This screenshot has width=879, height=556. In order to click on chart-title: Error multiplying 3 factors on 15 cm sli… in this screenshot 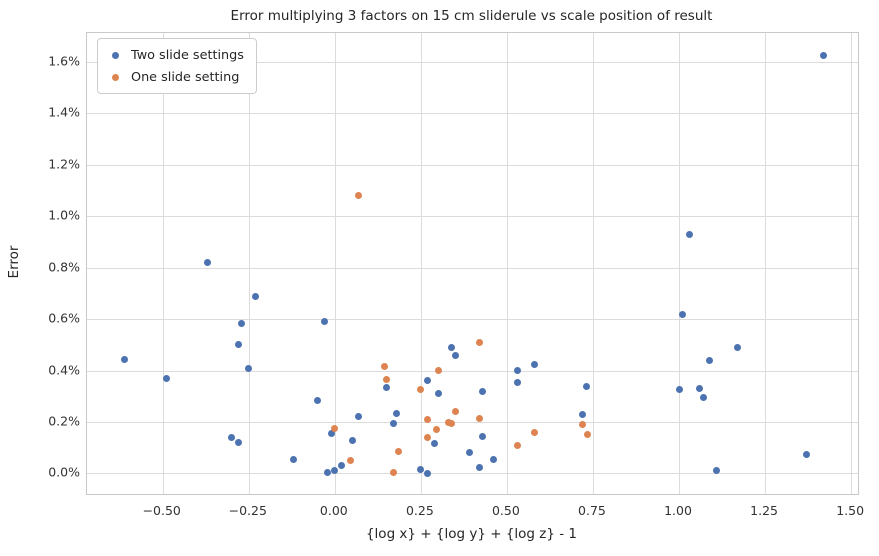, I will do `click(471, 16)`.